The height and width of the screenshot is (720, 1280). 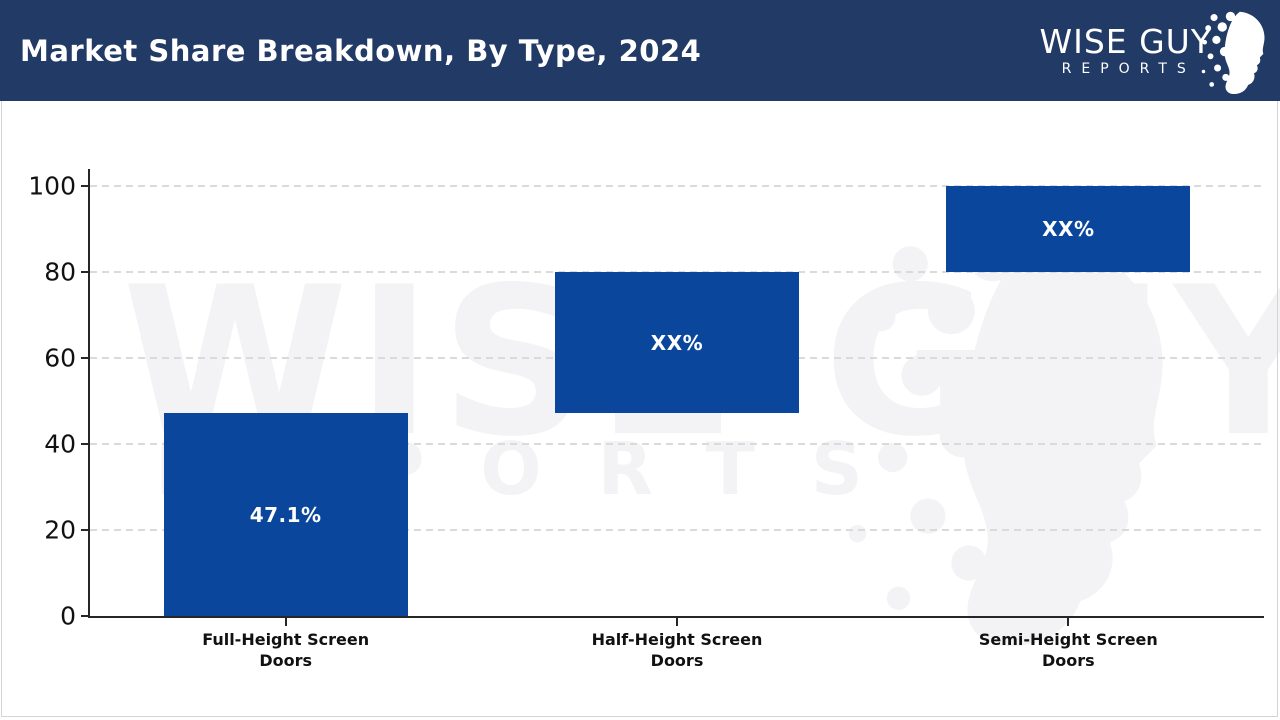 What do you see at coordinates (1128, 69) in the screenshot?
I see `brand-subtitle: REPORTS` at bounding box center [1128, 69].